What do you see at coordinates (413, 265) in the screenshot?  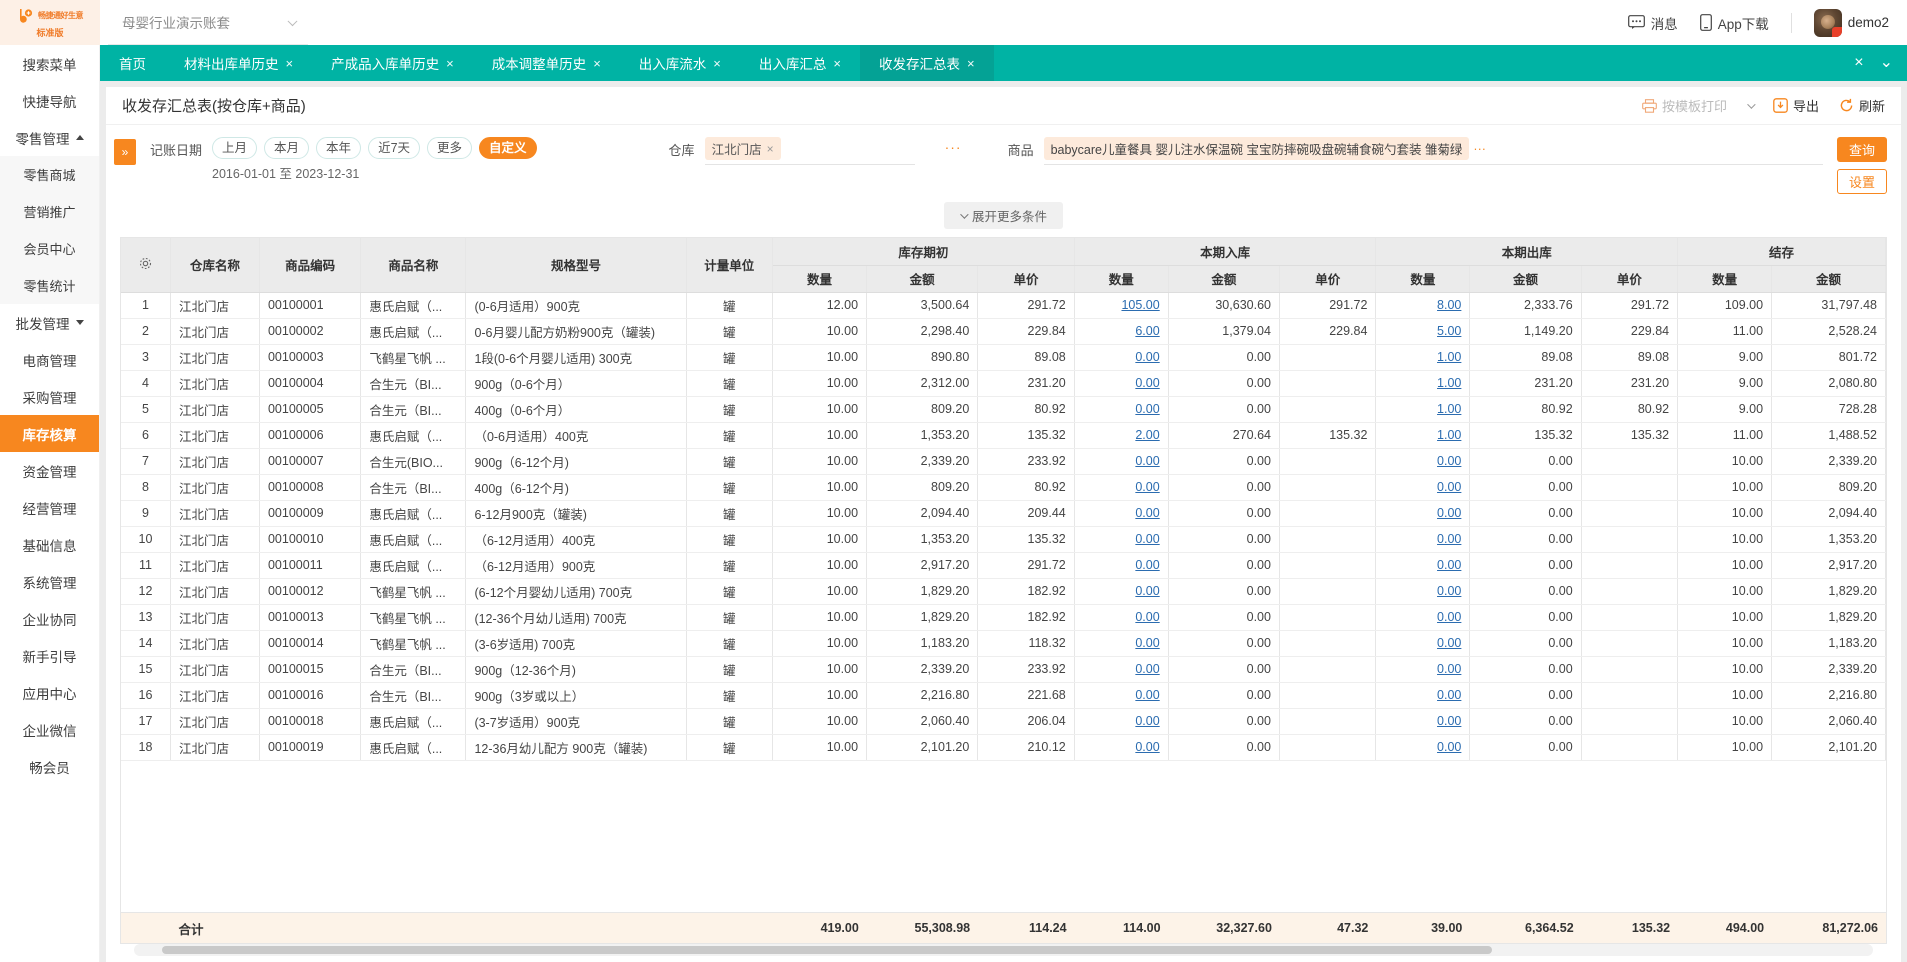 I see `header-product-name: 商品名称` at bounding box center [413, 265].